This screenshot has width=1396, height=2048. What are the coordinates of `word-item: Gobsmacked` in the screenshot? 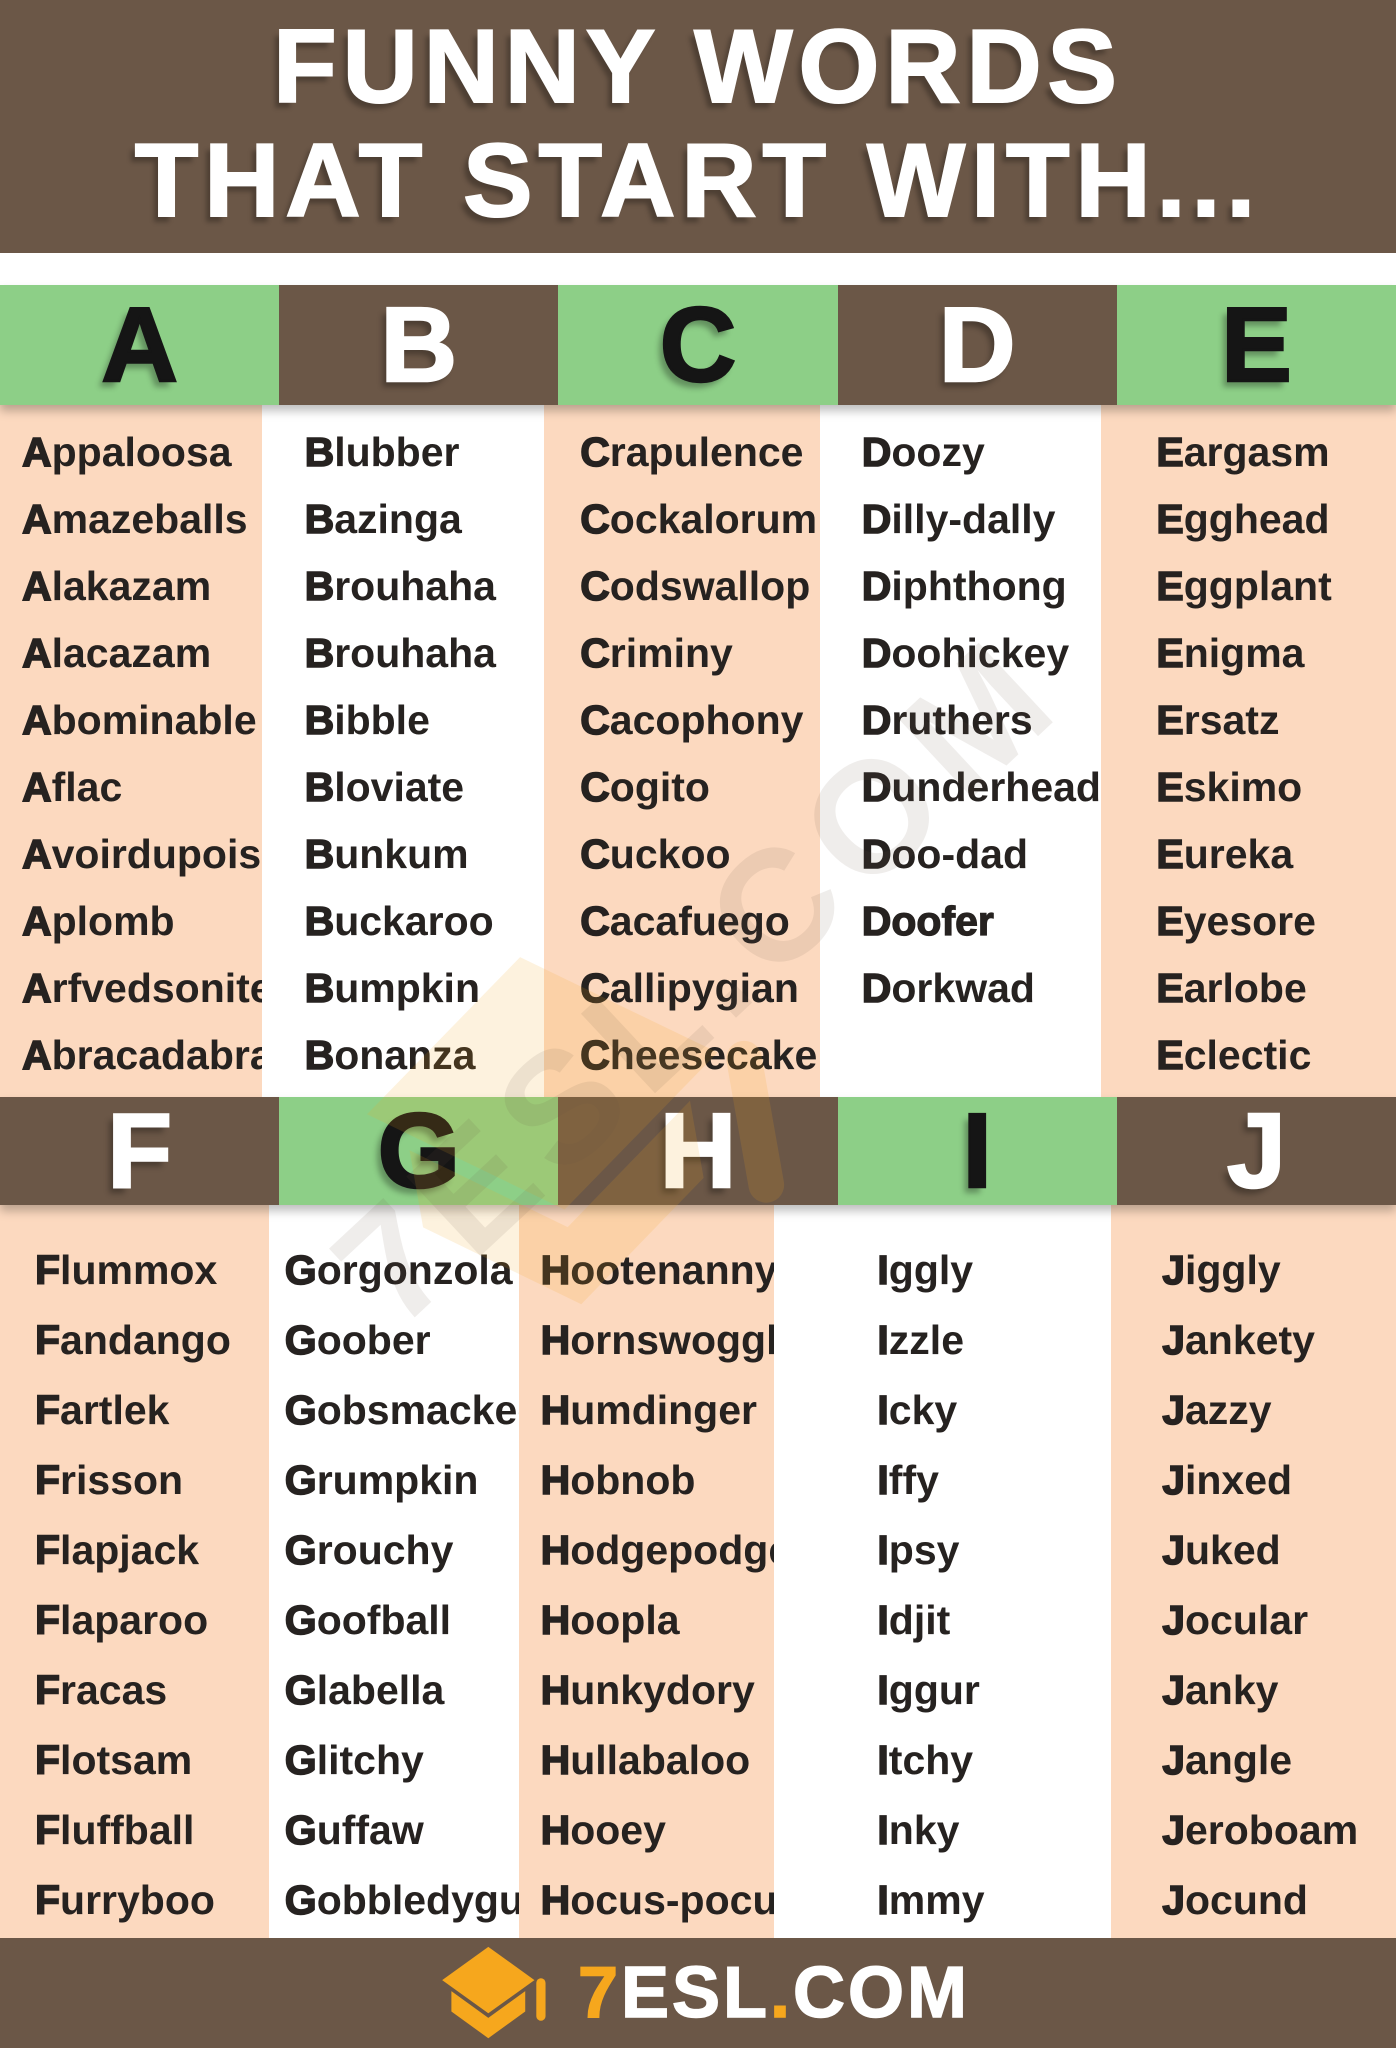 It's located at (401, 1410).